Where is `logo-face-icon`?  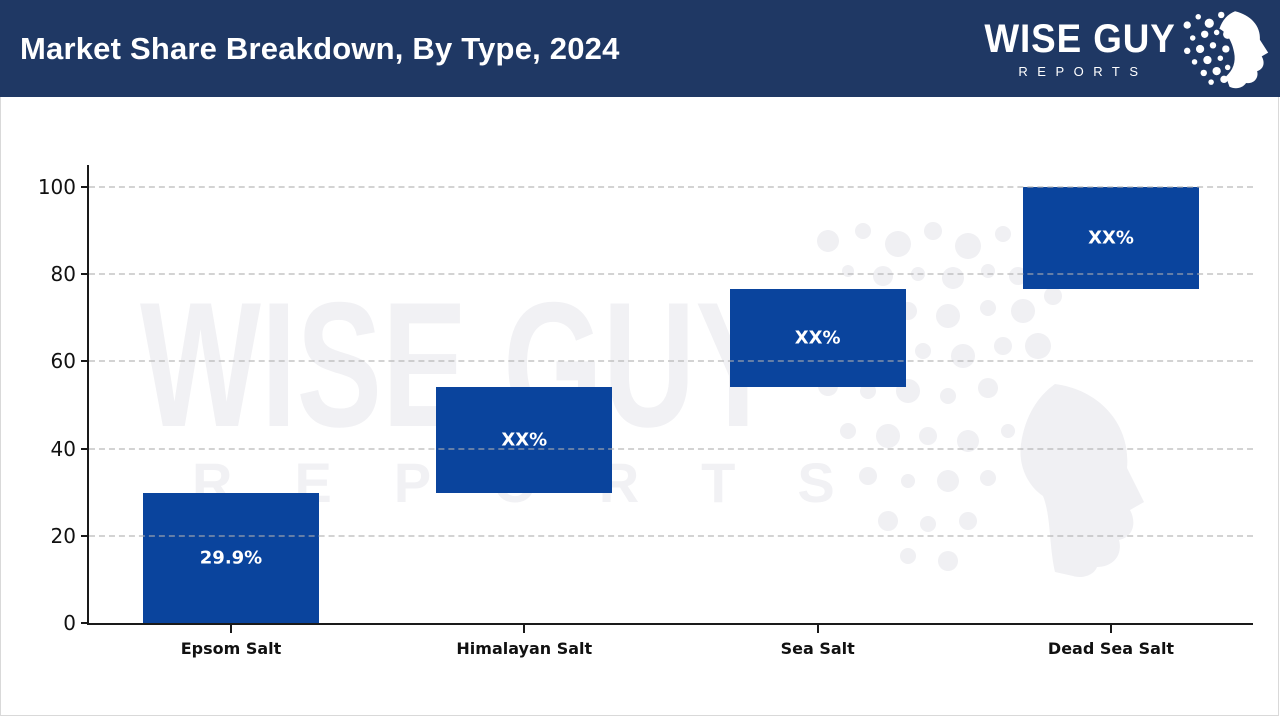
logo-face-icon is located at coordinates (1226, 50).